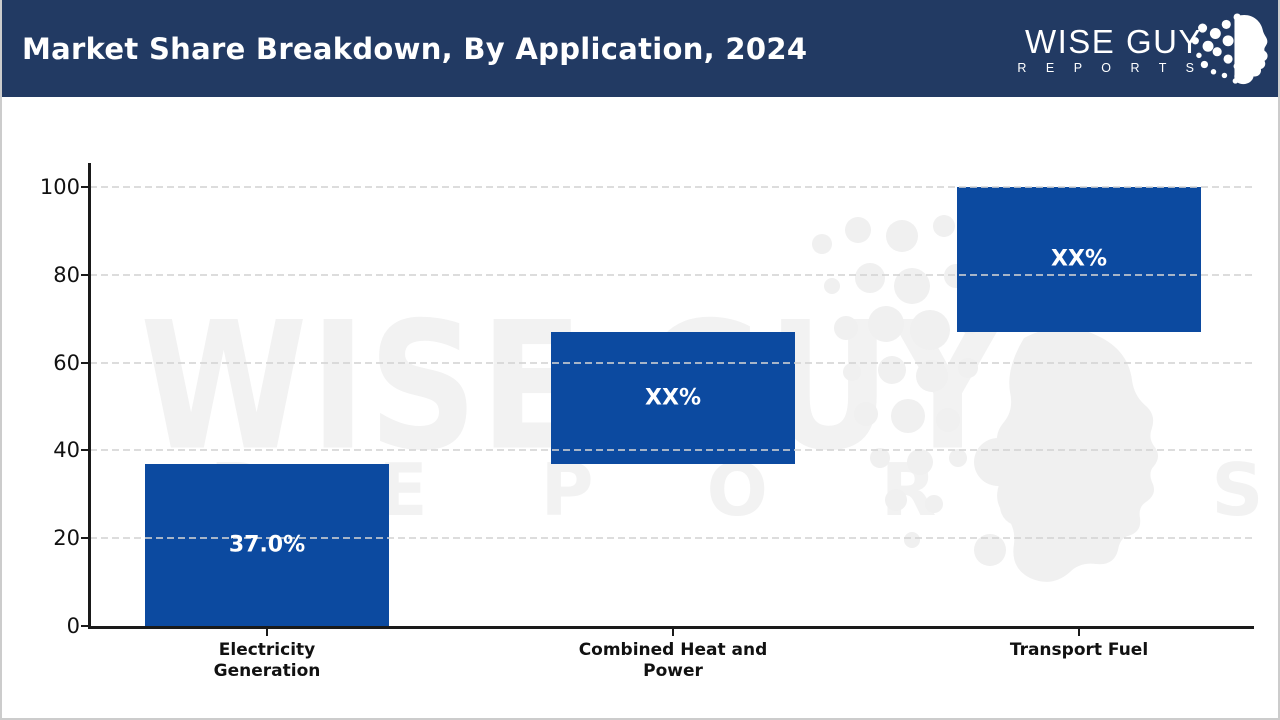 The image size is (1280, 720). I want to click on x-axis-line, so click(671, 627).